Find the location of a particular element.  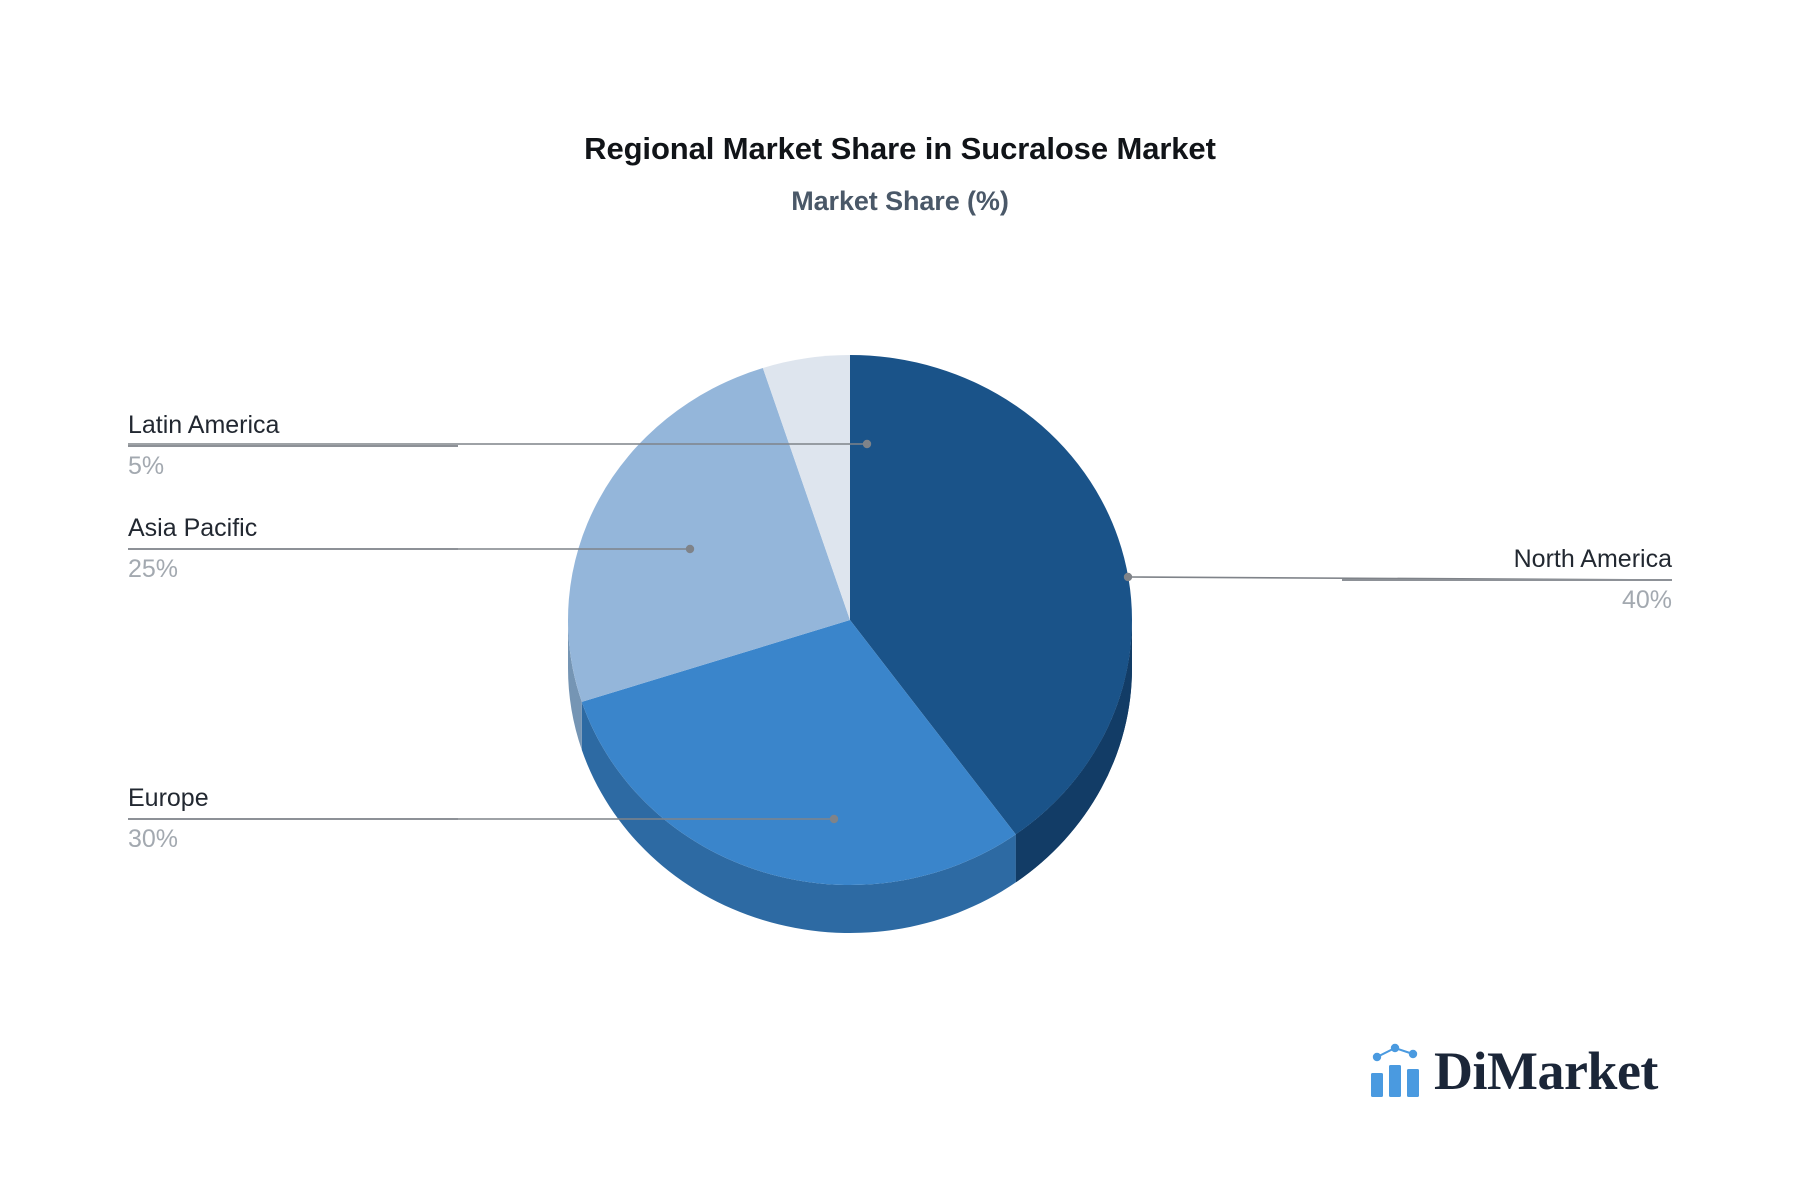

dimarket-logo: DiMarket is located at coordinates (1513, 1071).